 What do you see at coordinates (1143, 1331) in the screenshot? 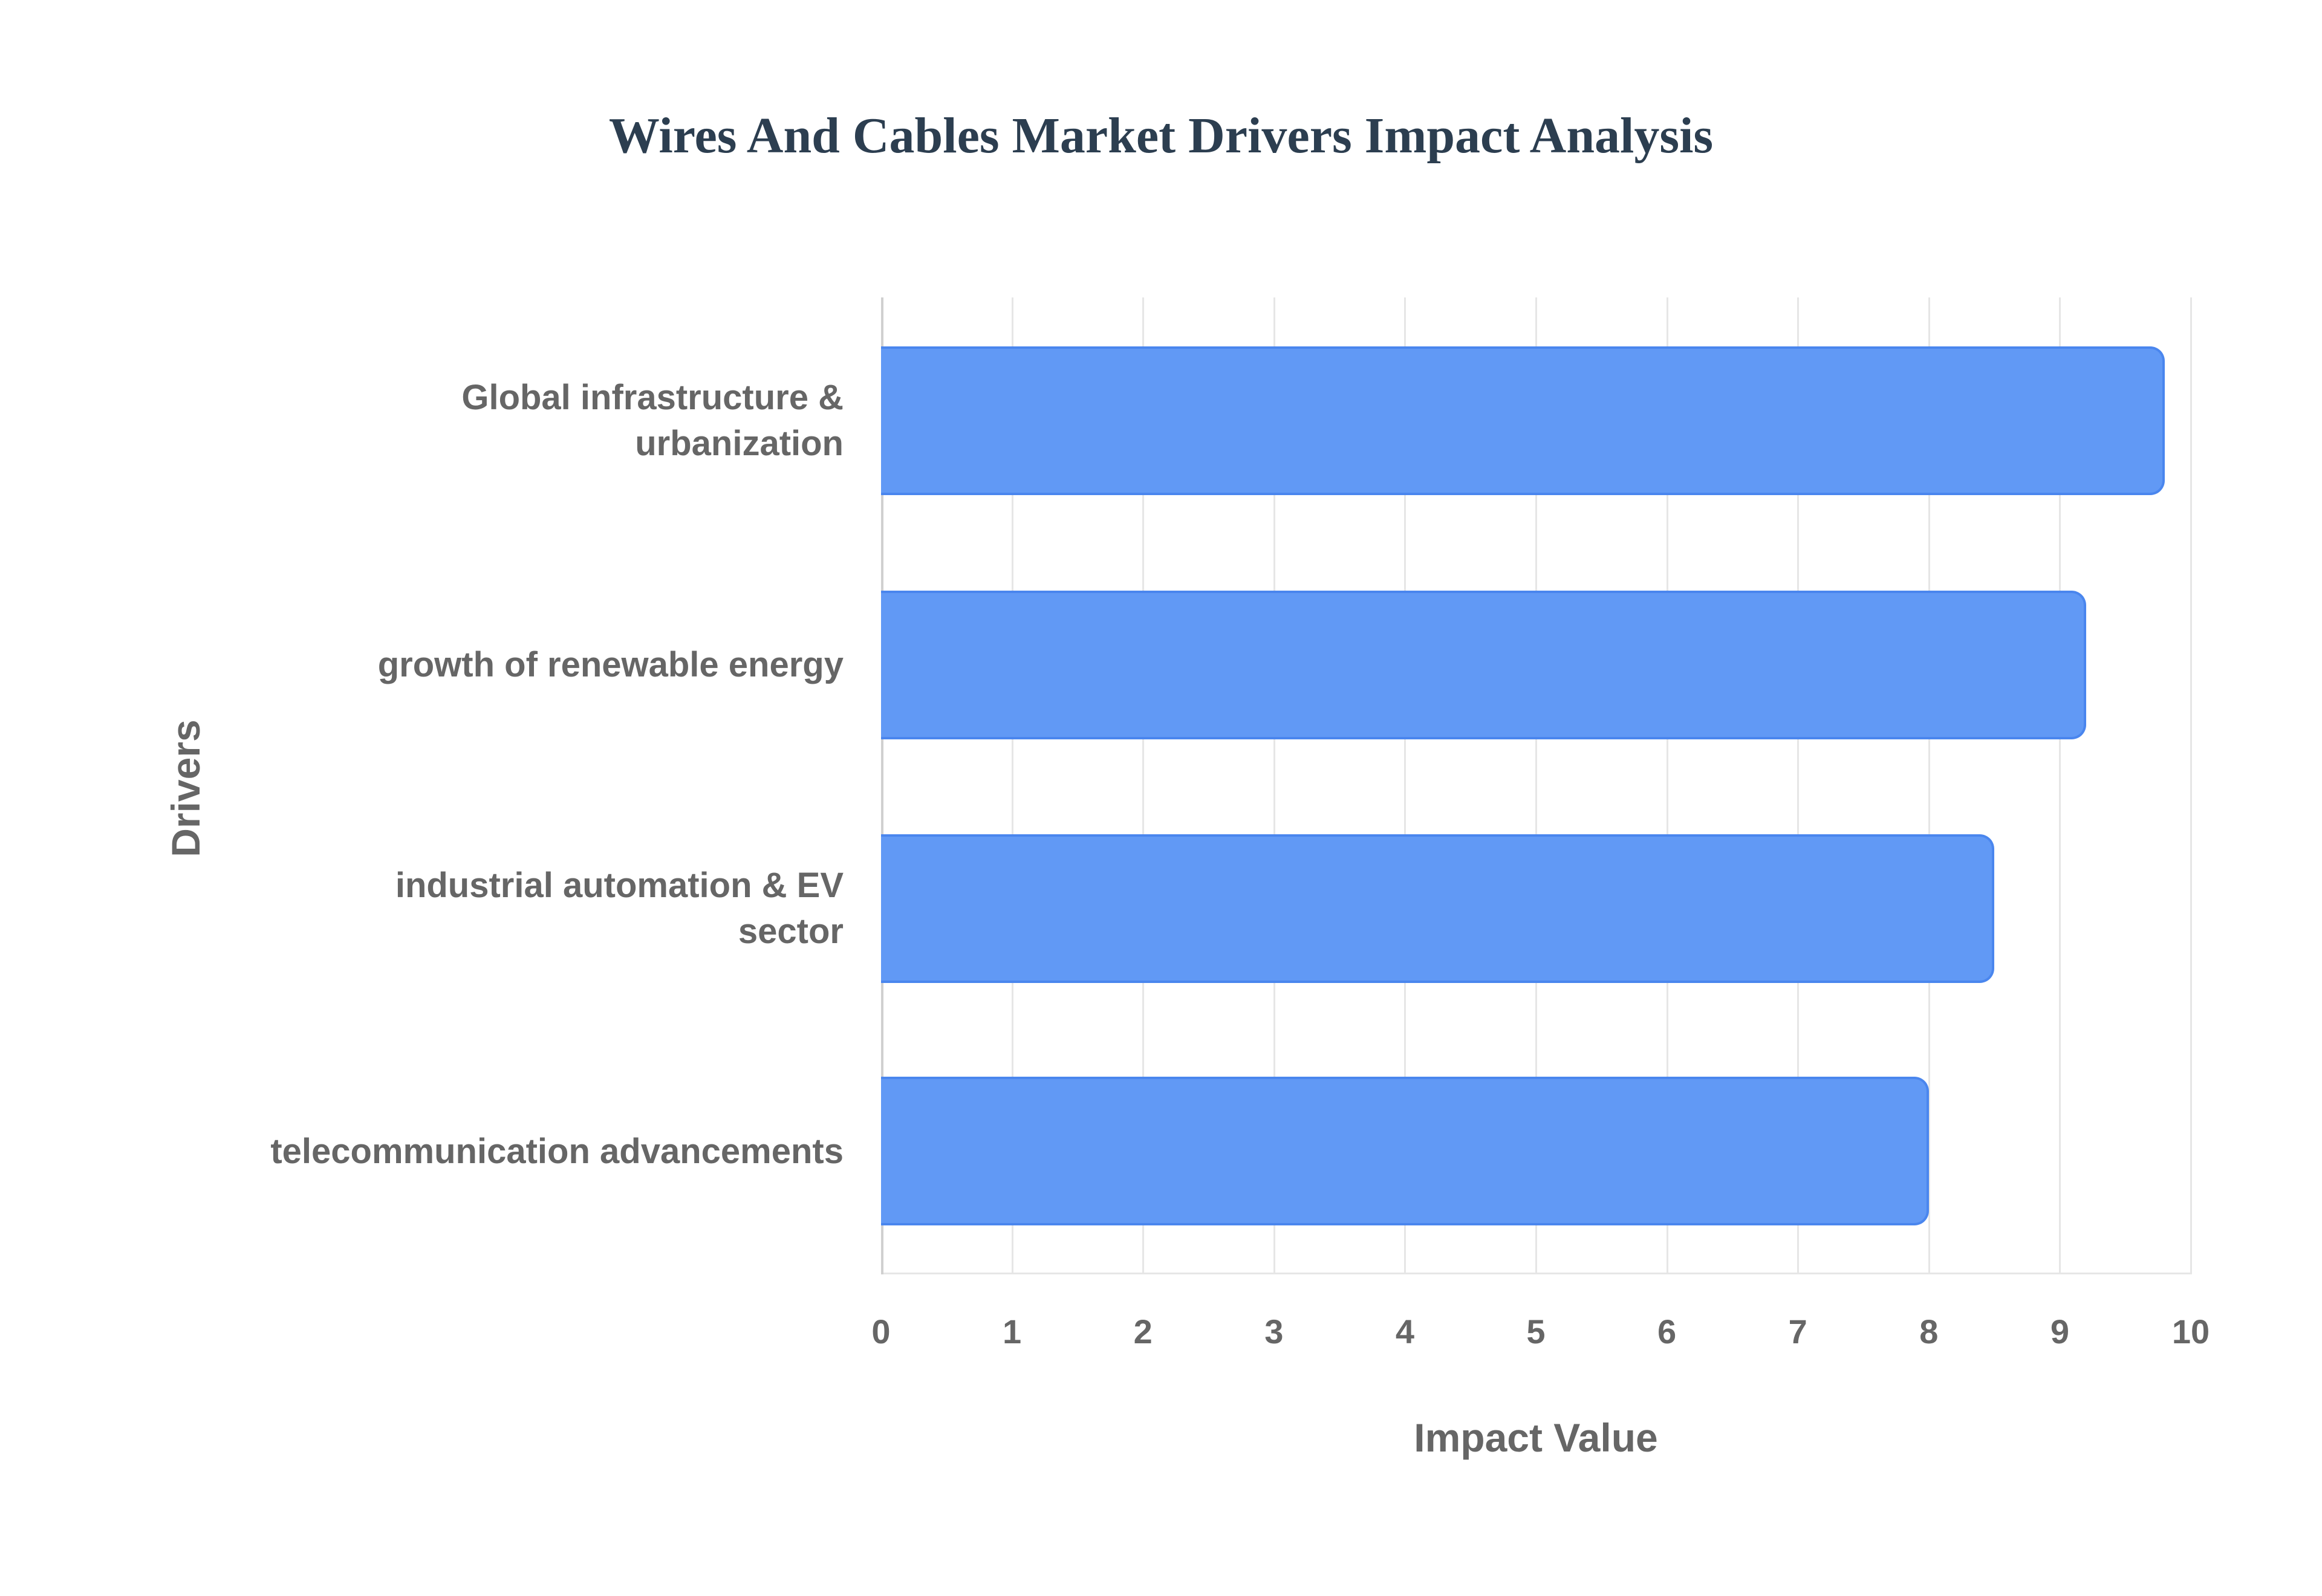
I see `x-tick-label: 2` at bounding box center [1143, 1331].